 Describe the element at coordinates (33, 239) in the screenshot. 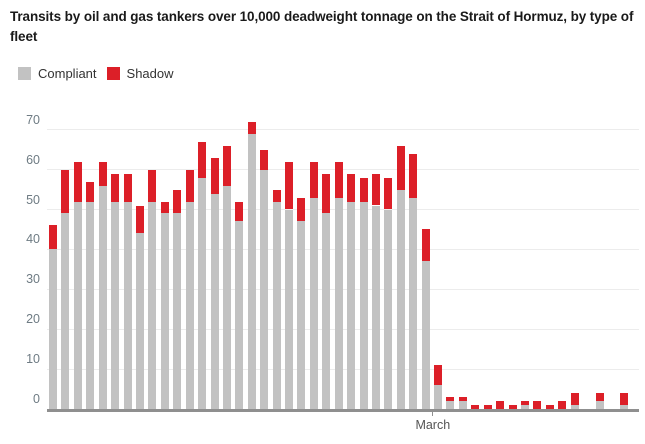

I see `y-axis-tick-label: 40` at that location.